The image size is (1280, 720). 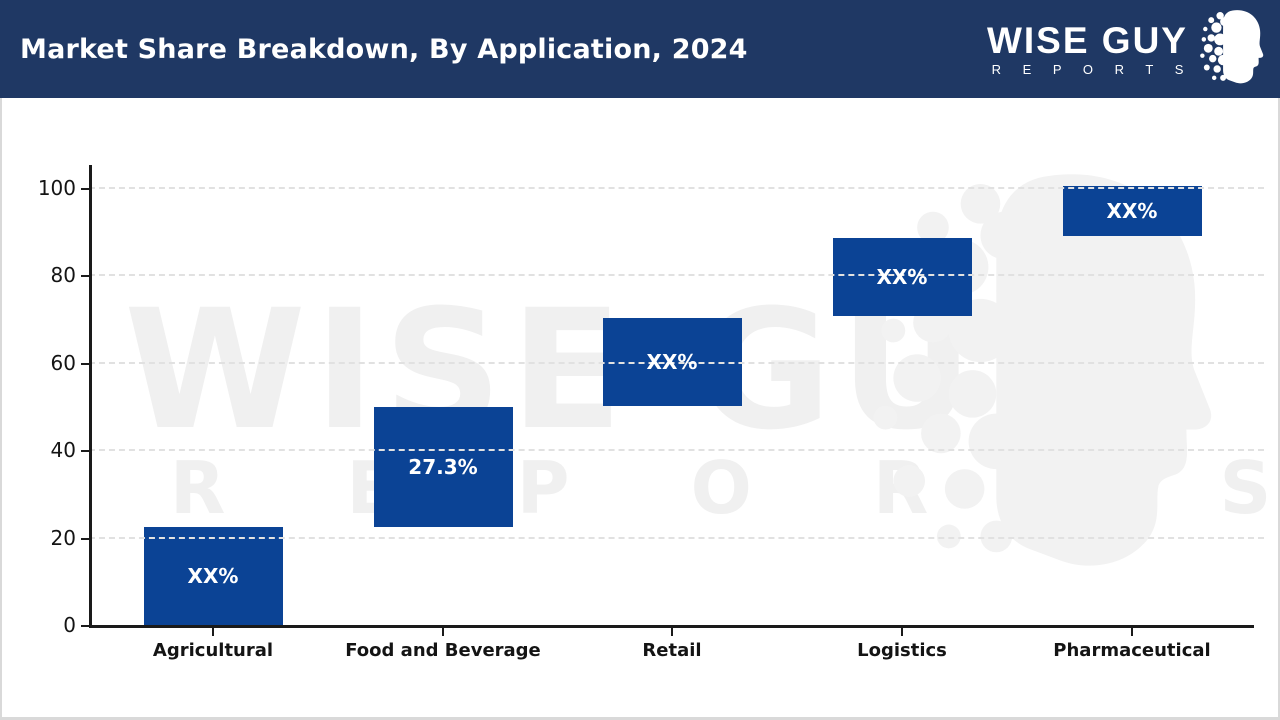 What do you see at coordinates (672, 650) in the screenshot?
I see `x-category-label: Retail` at bounding box center [672, 650].